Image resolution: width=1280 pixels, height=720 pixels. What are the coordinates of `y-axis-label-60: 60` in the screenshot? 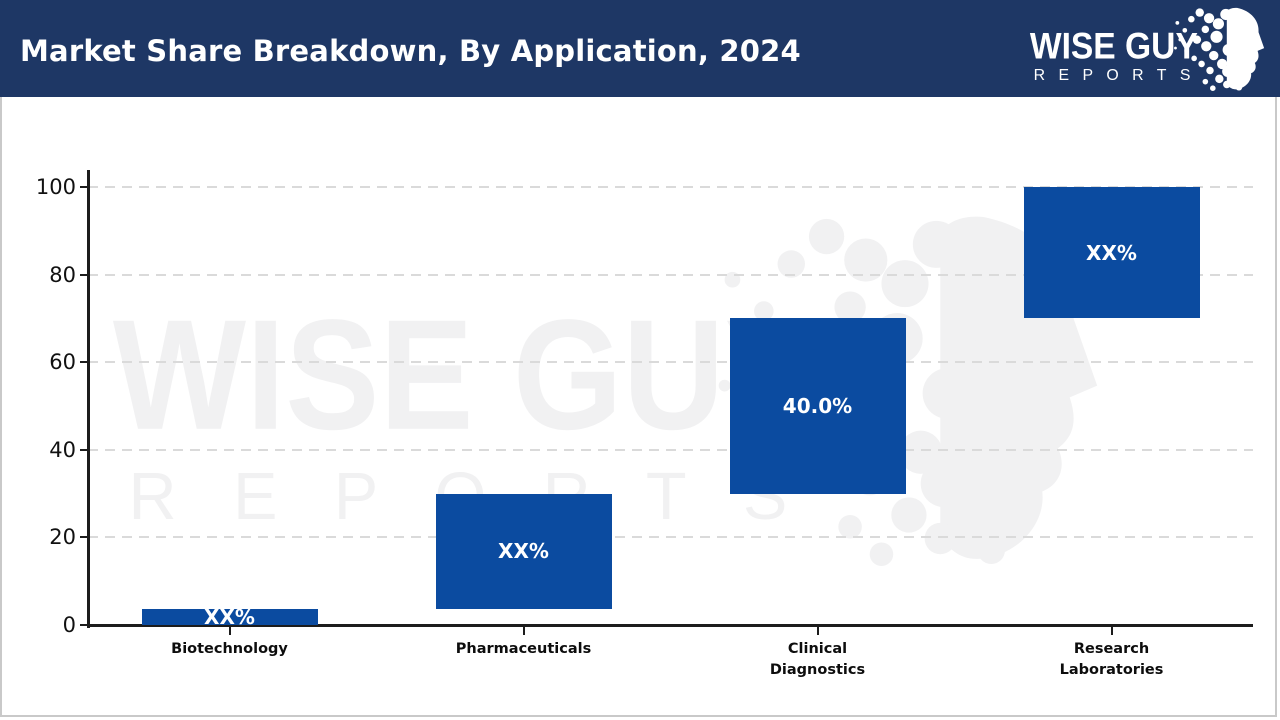 It's located at (62, 362).